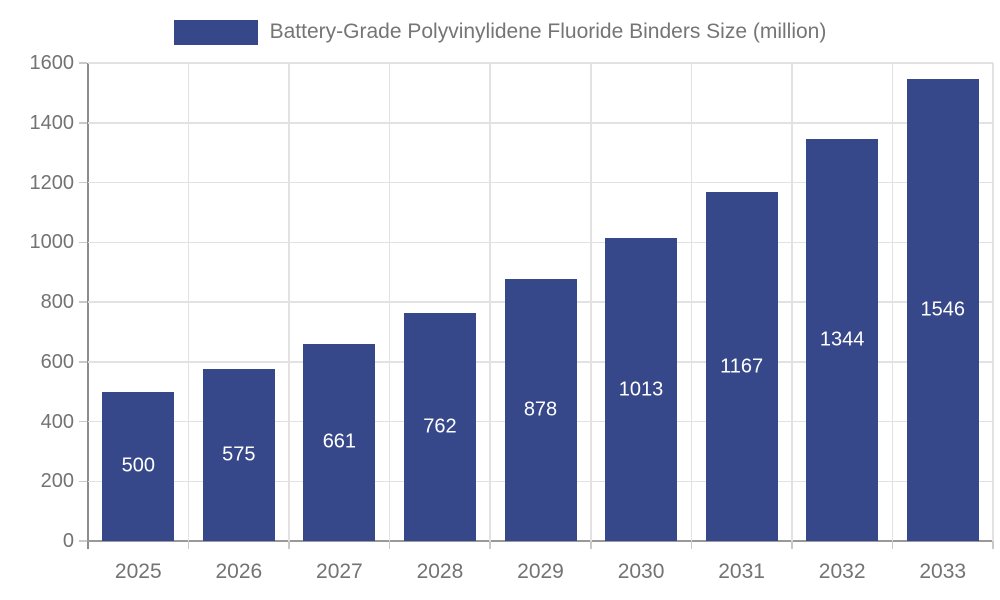  Describe the element at coordinates (57, 481) in the screenshot. I see `y-axis-tick-label: 200` at that location.